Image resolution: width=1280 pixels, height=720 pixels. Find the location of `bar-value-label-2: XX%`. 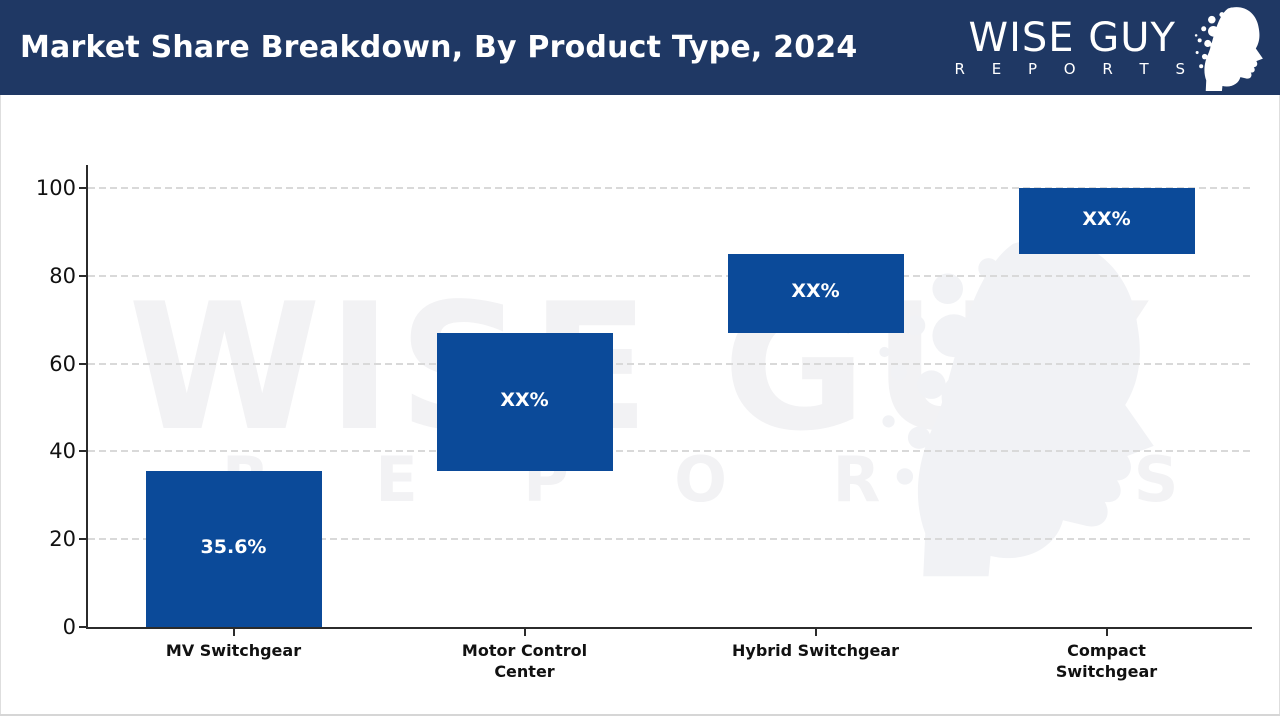

bar-value-label-2: XX% is located at coordinates (524, 399).